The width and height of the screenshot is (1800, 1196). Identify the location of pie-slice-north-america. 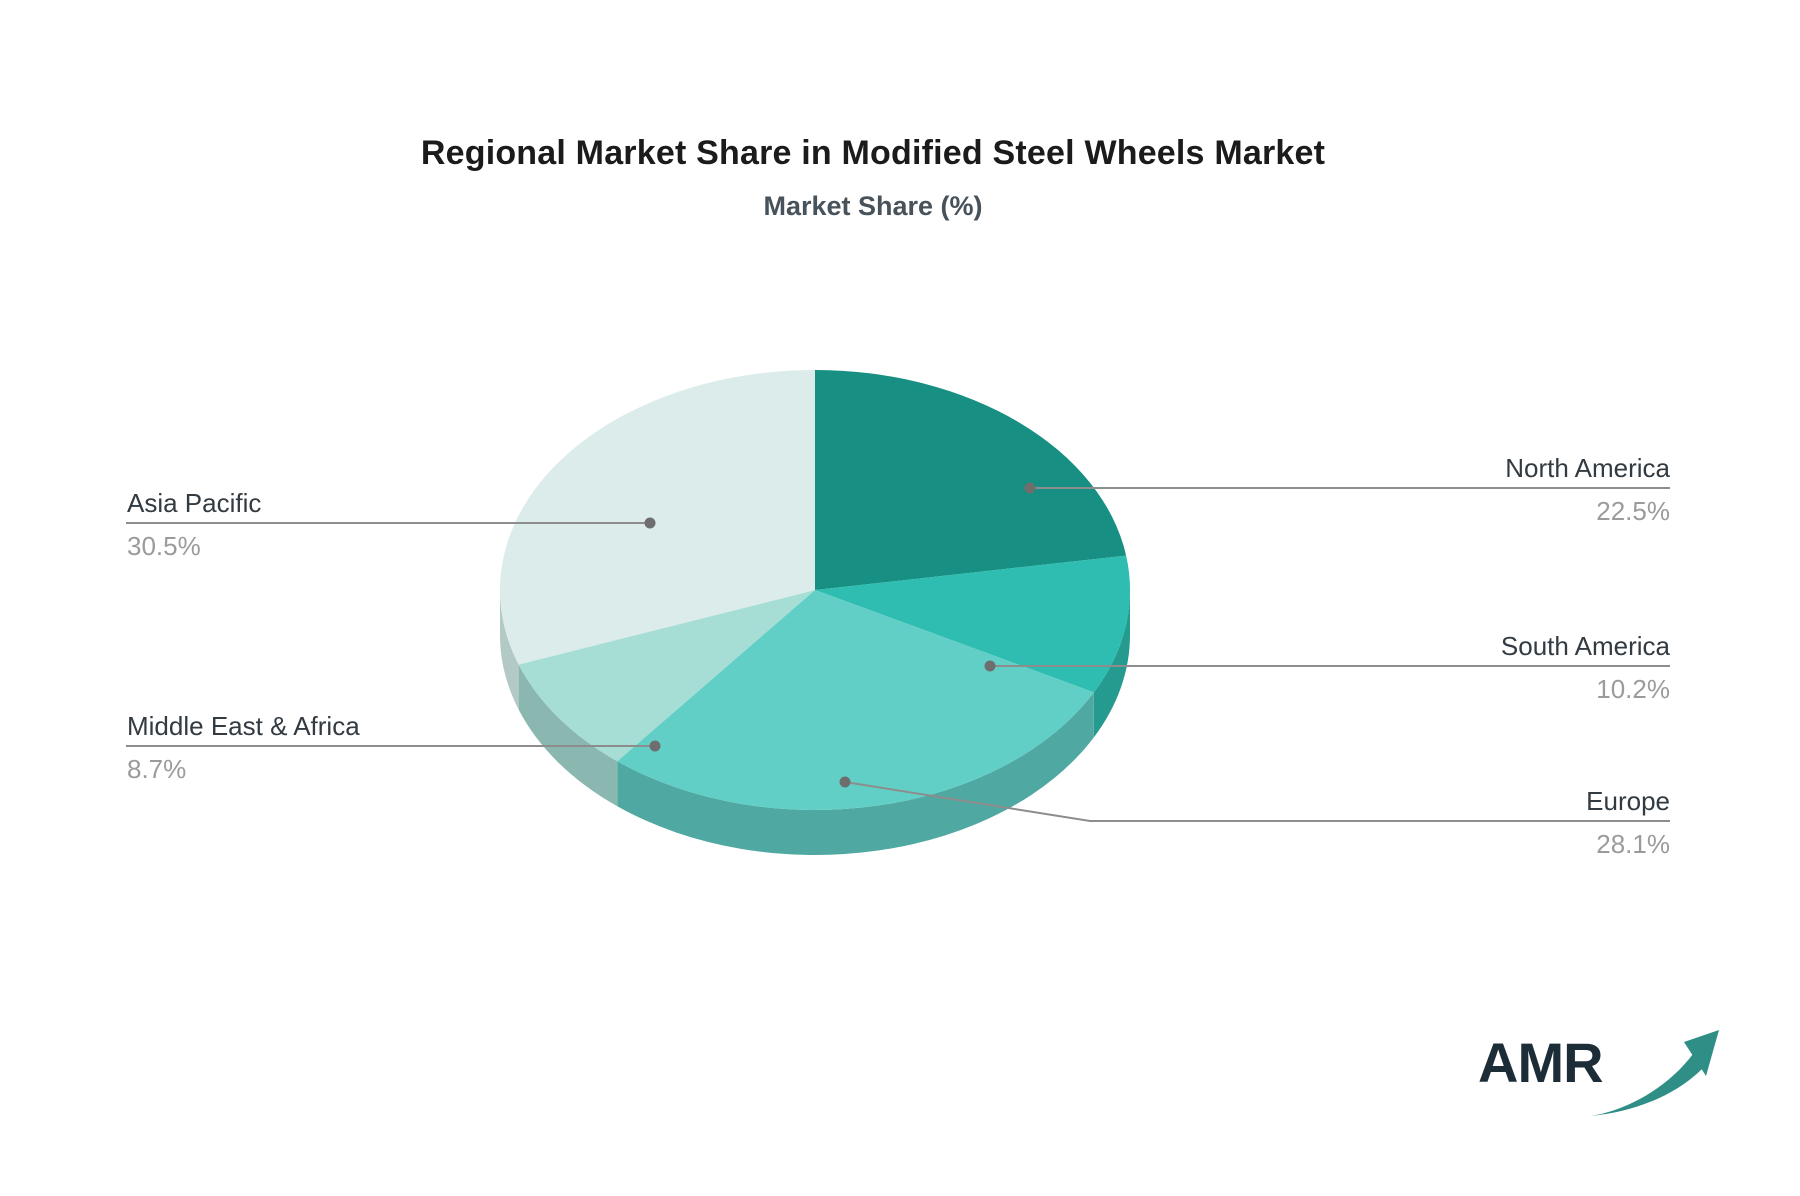
(971, 480).